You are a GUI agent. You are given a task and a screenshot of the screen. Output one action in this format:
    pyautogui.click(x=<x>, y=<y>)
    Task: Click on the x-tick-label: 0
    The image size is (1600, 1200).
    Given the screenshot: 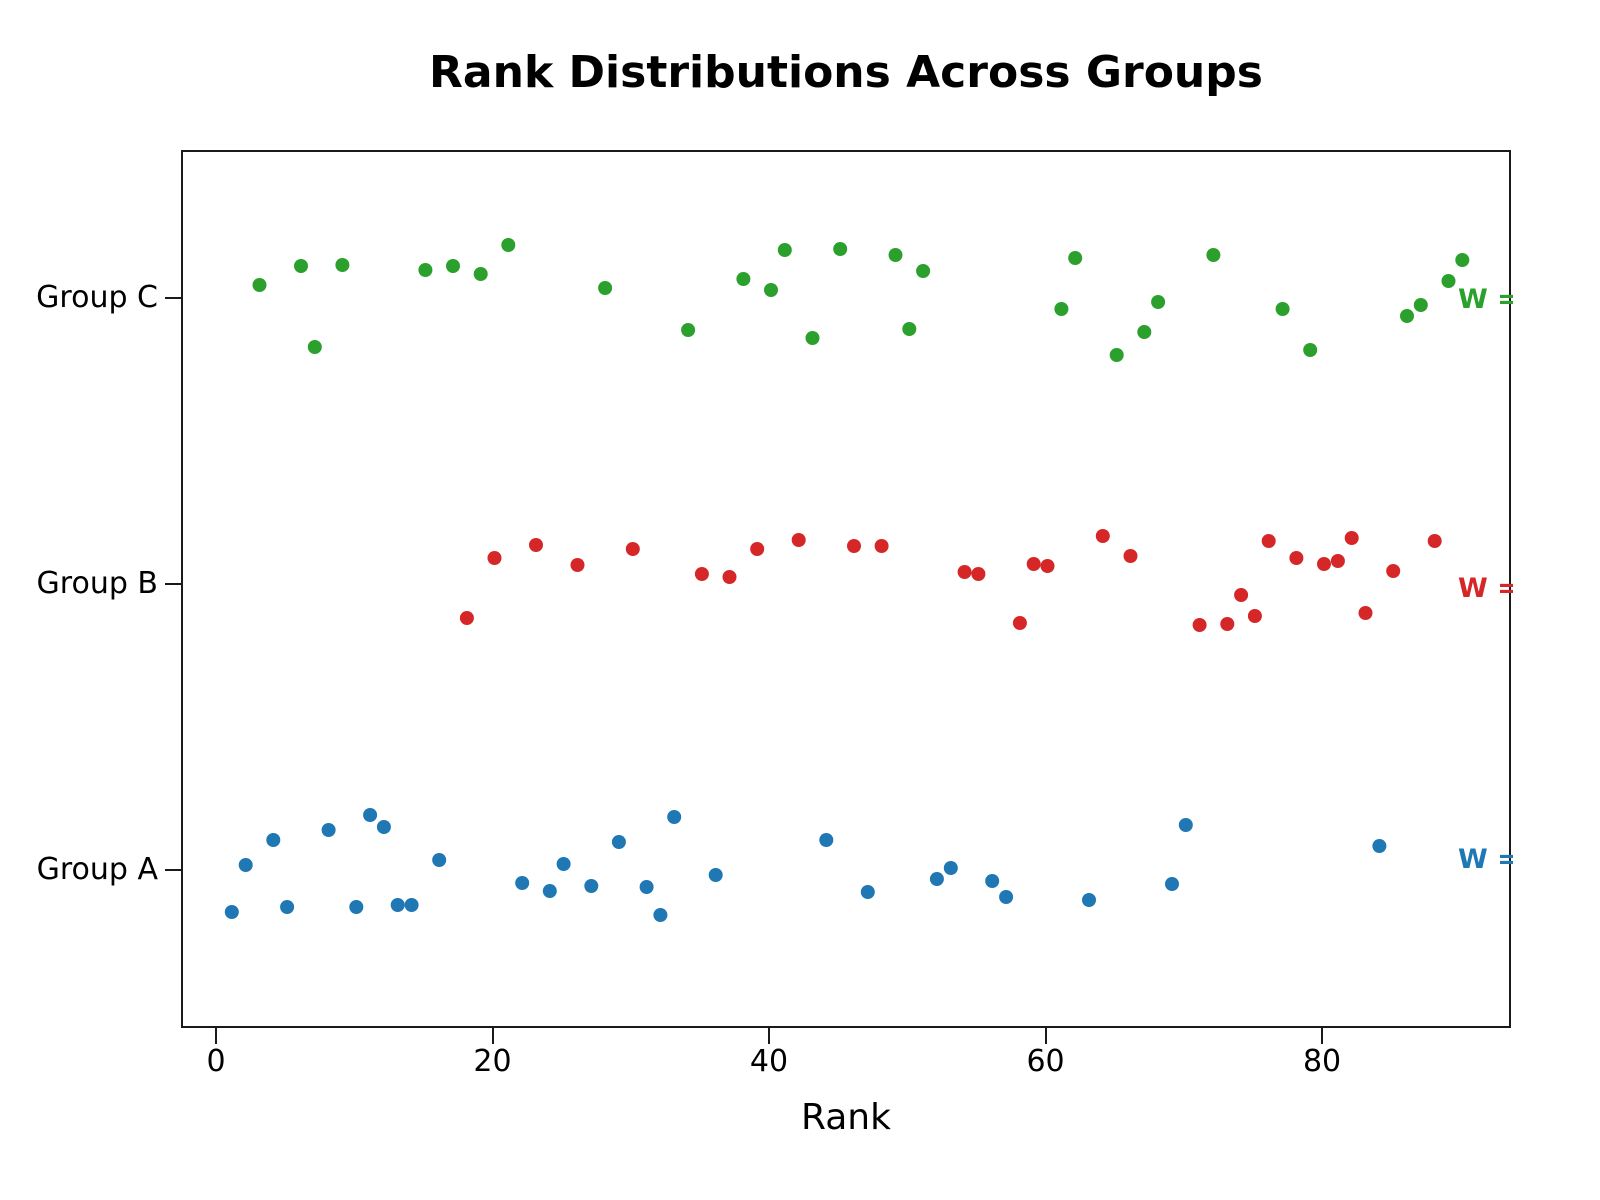 What is the action you would take?
    pyautogui.click(x=216, y=1061)
    